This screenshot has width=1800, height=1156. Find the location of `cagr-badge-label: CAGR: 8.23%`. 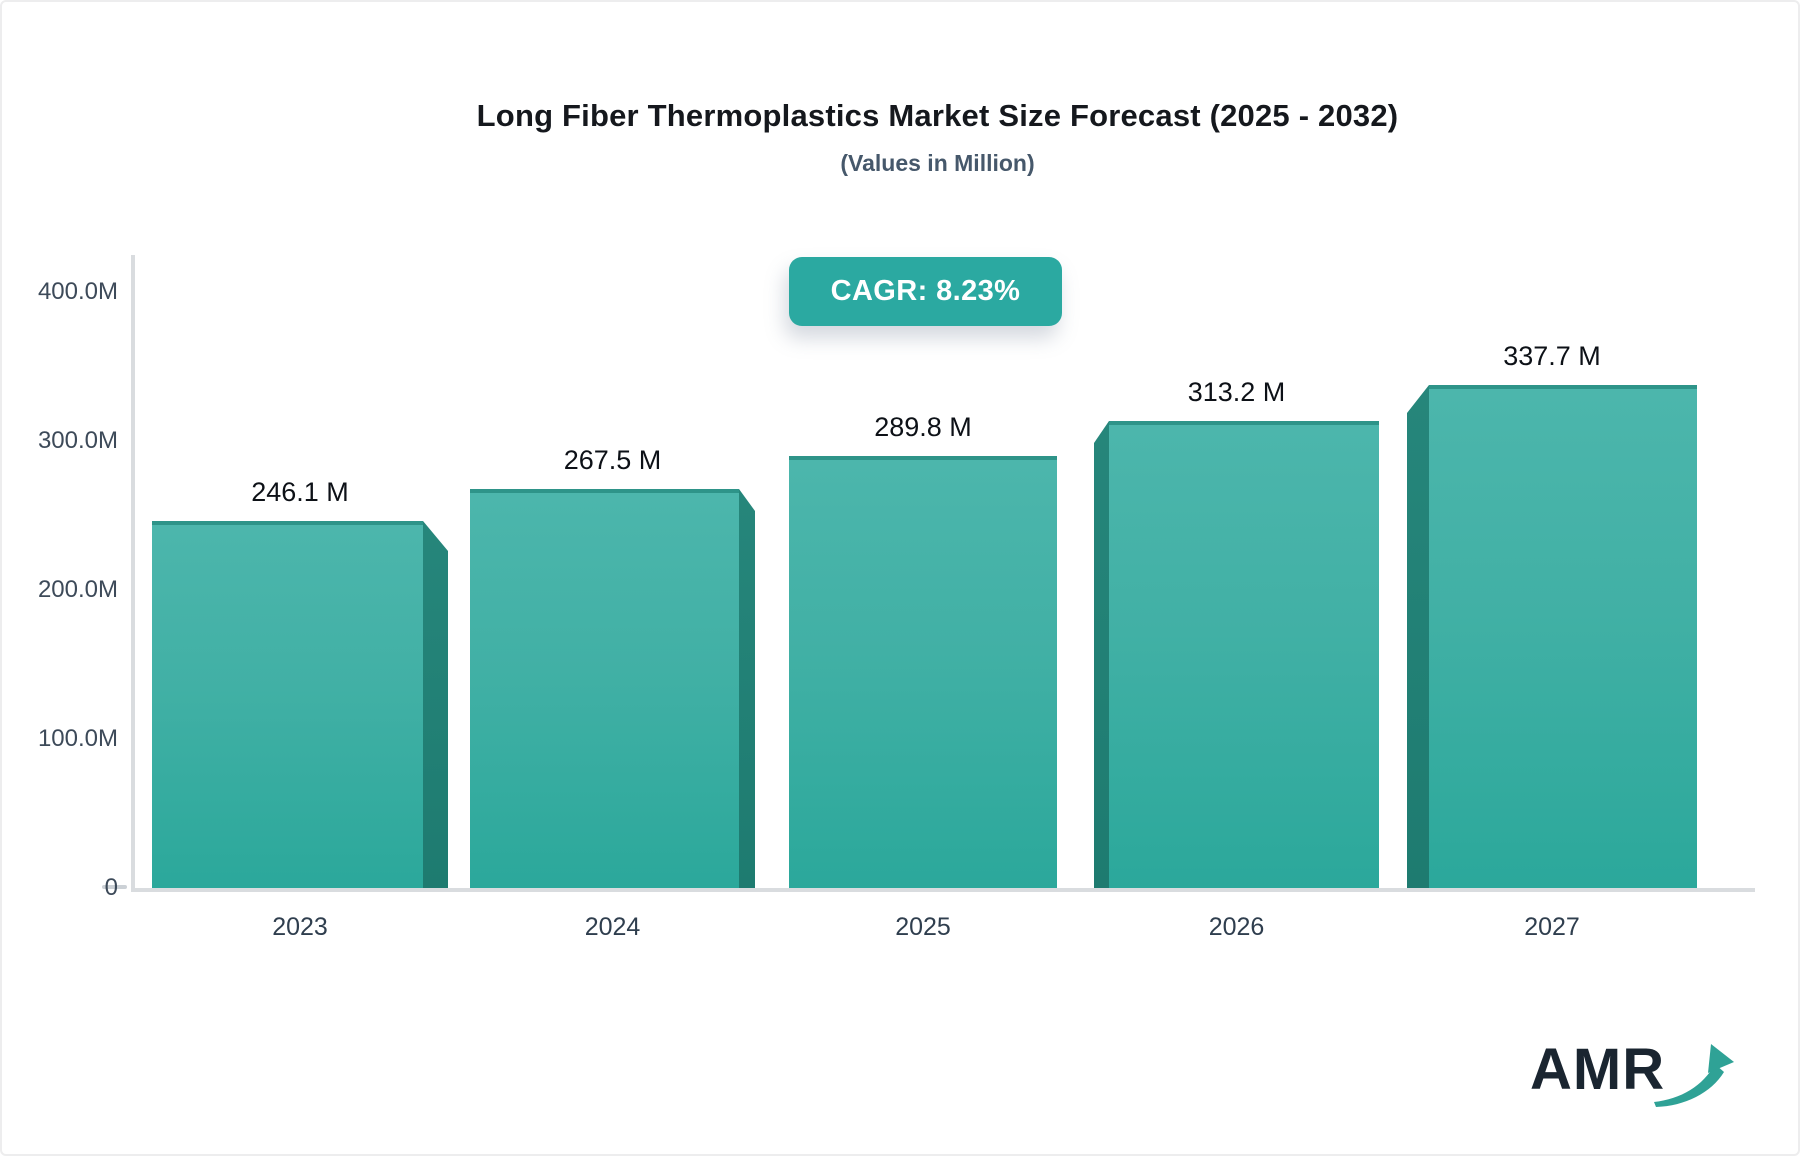

cagr-badge-label: CAGR: 8.23% is located at coordinates (925, 291).